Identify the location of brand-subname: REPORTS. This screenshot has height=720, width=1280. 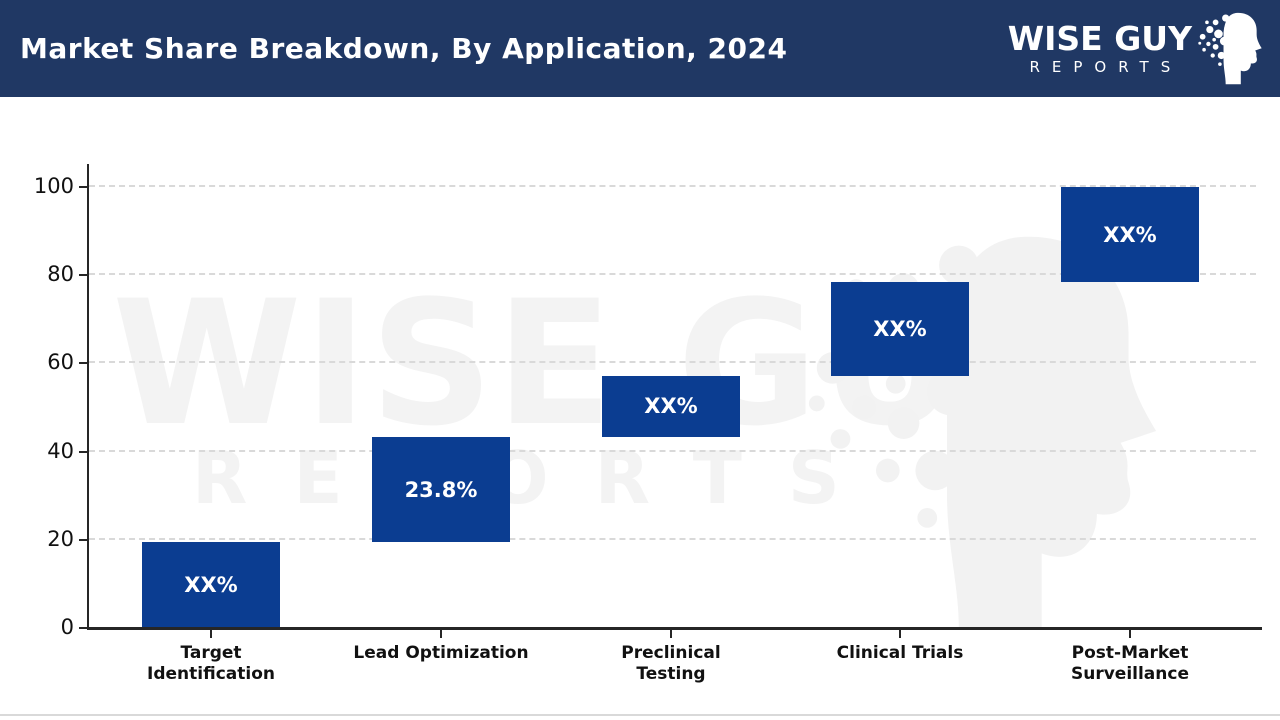
(1106, 66).